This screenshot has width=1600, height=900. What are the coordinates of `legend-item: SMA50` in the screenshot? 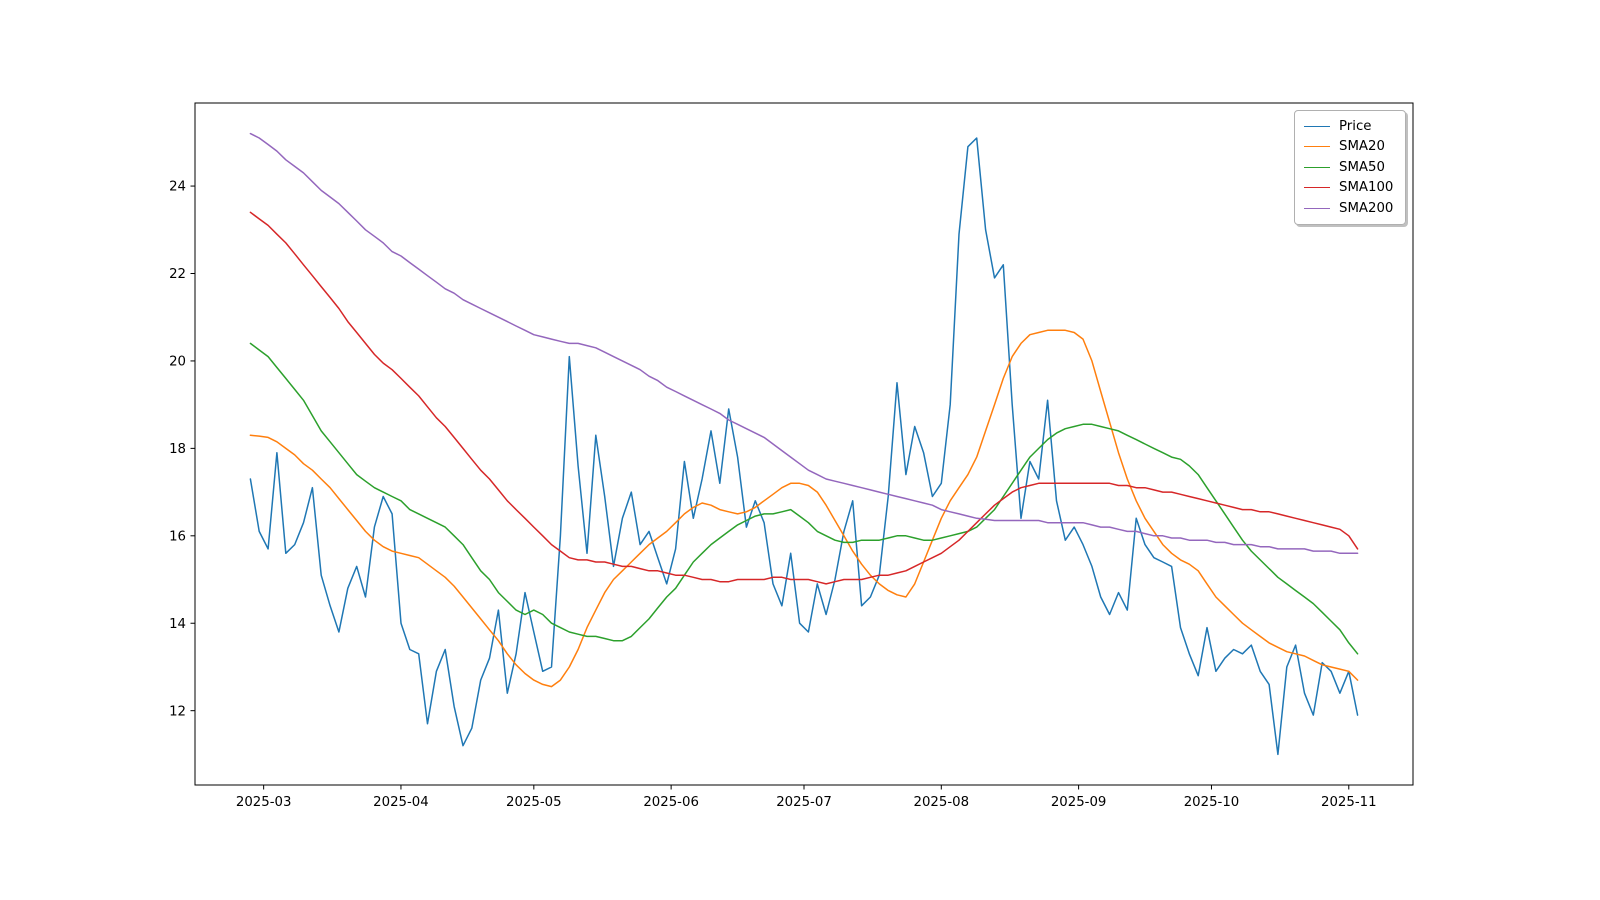 It's located at (1350, 167).